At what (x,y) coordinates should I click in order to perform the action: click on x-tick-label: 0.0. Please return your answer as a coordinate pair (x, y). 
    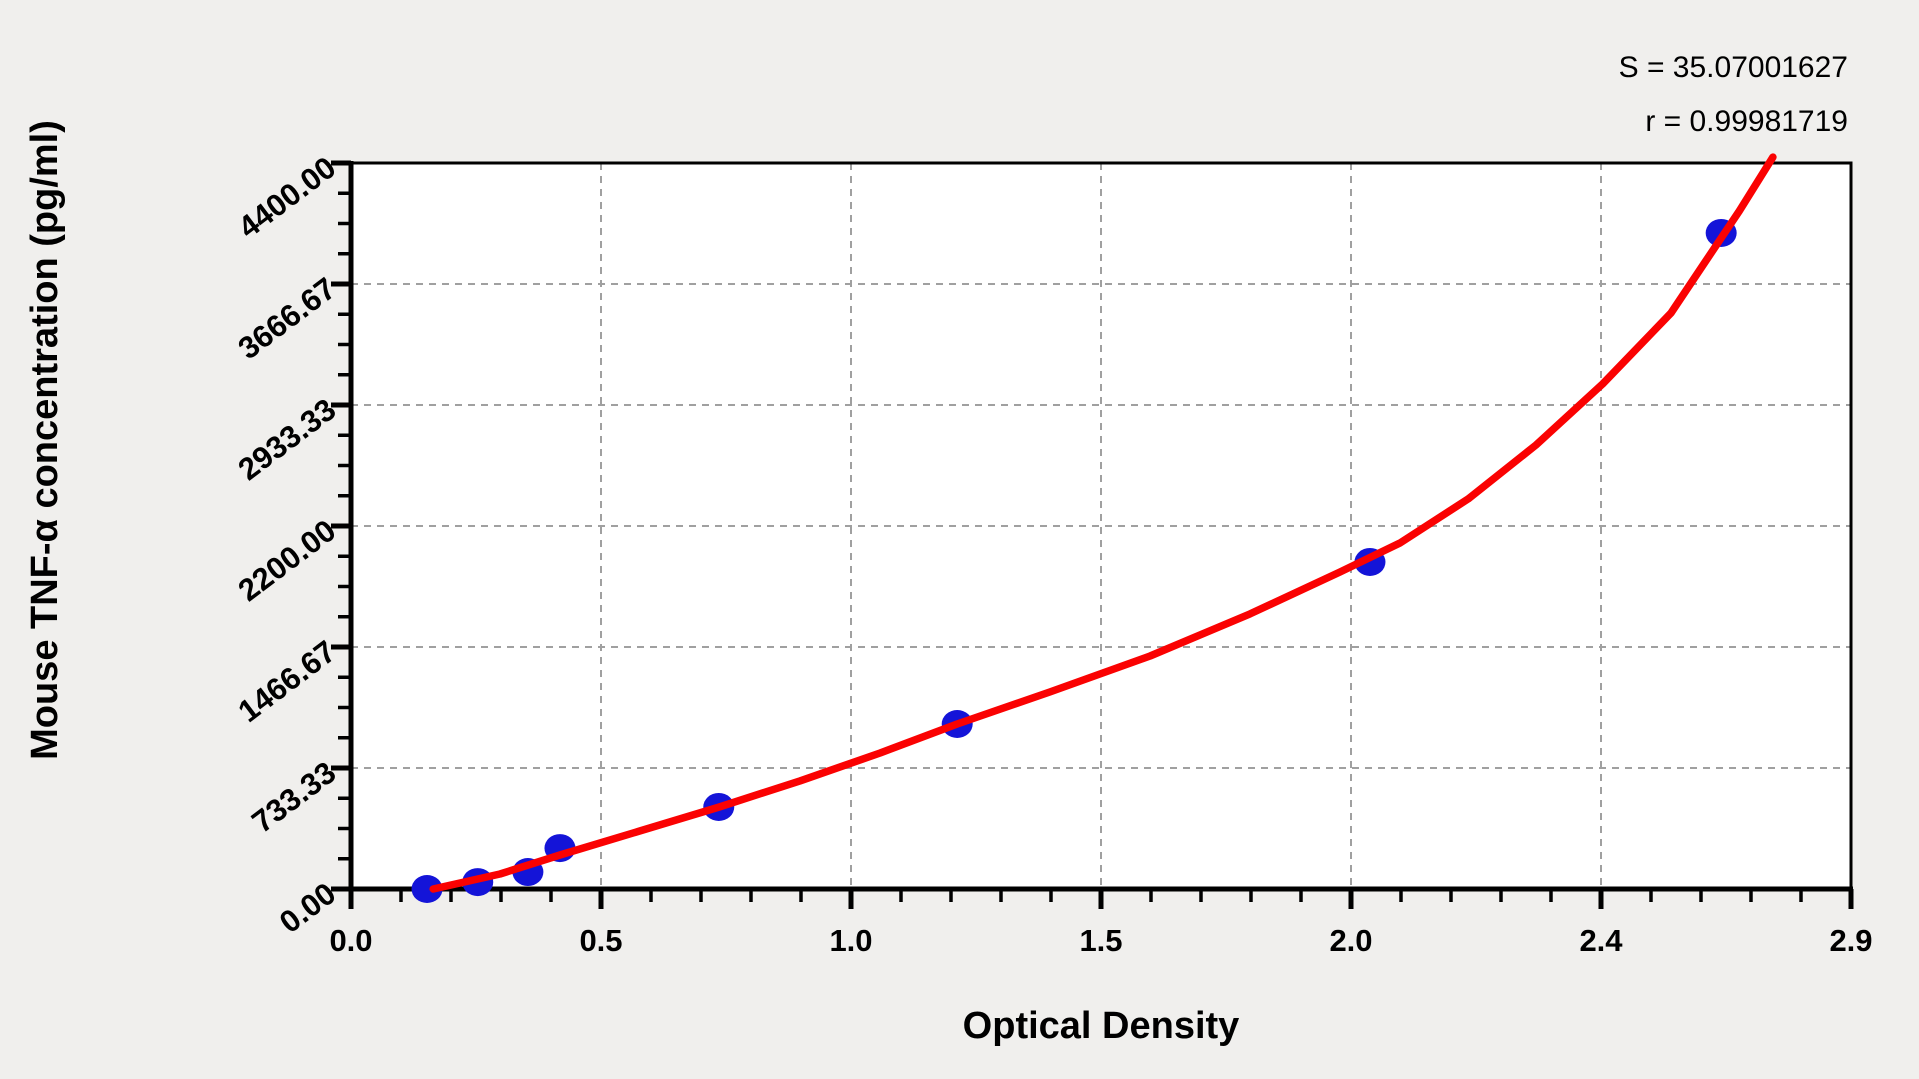
    Looking at the image, I should click on (350, 940).